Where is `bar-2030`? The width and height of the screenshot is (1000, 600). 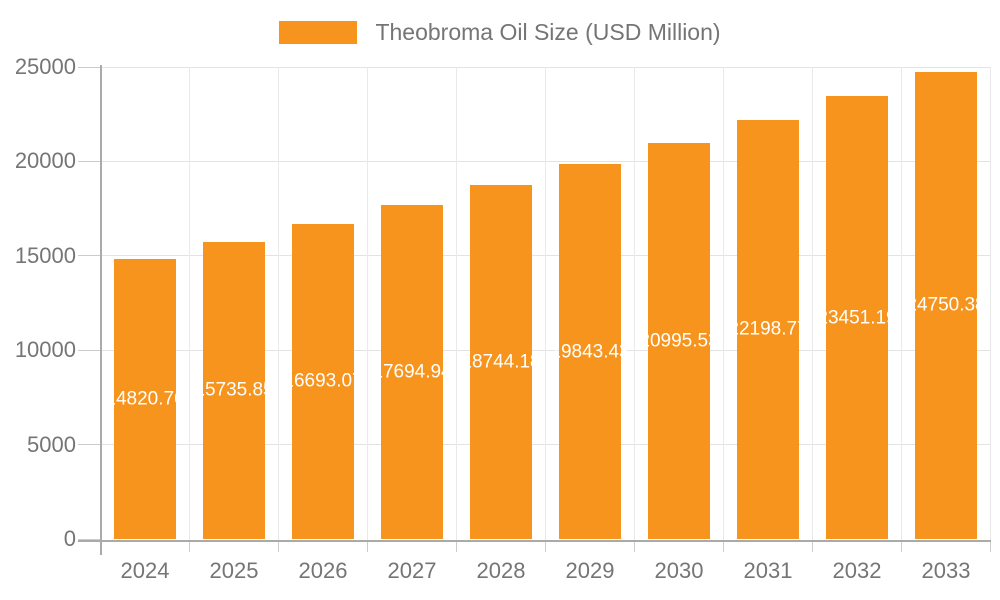 bar-2030 is located at coordinates (679, 340).